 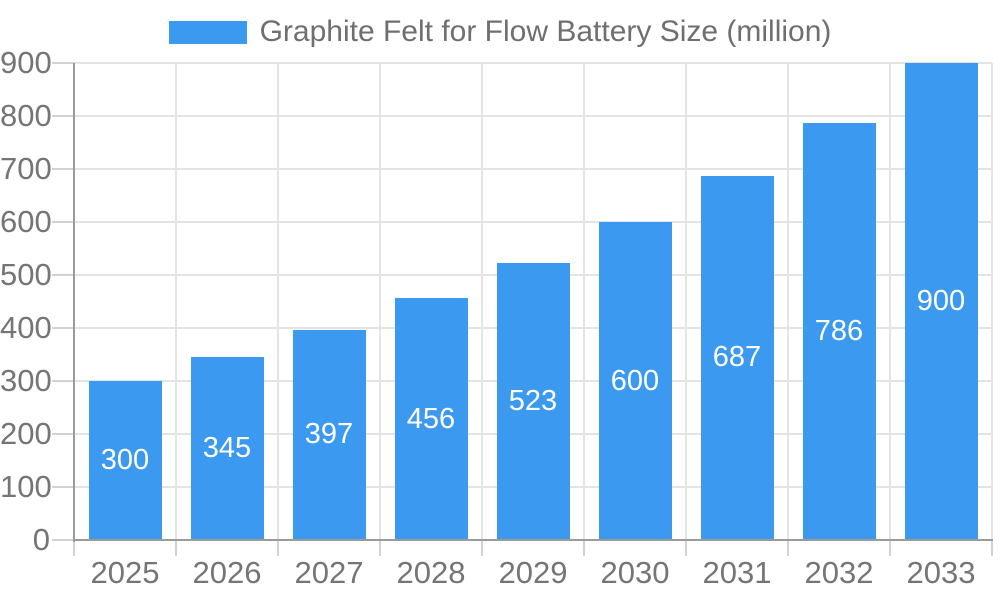 I want to click on bar-2033, so click(x=941, y=301).